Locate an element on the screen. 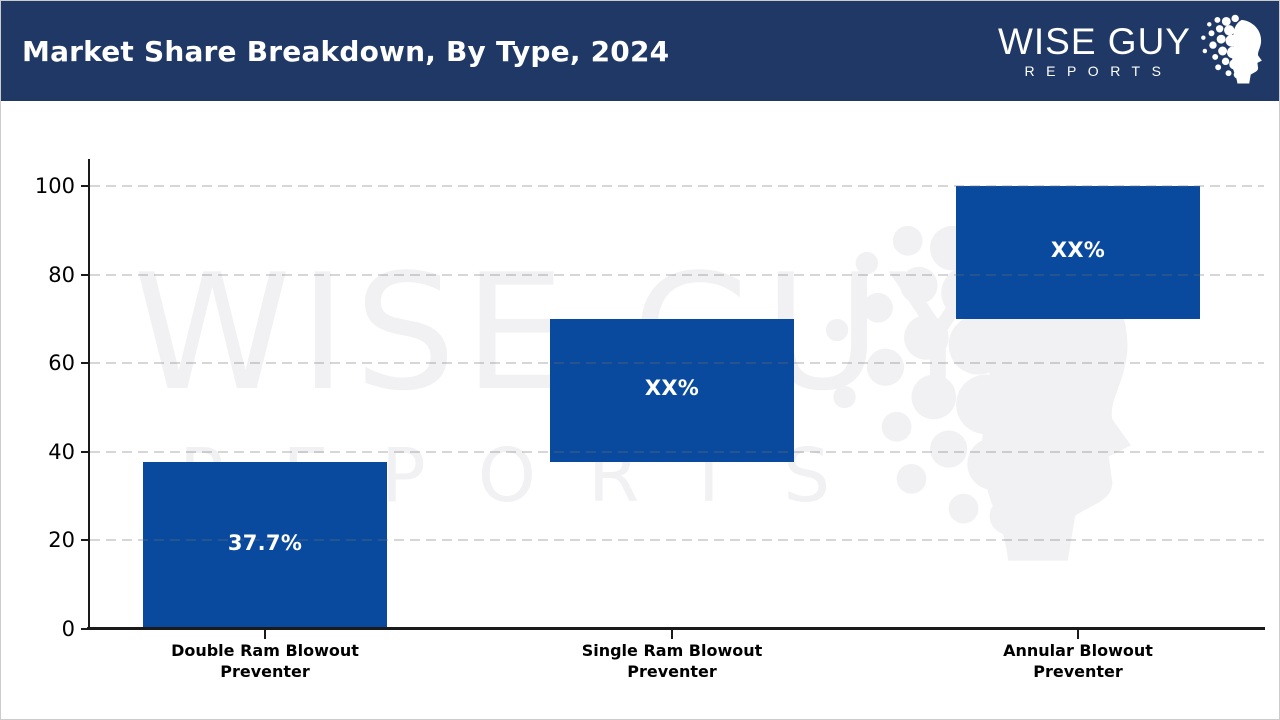 The image size is (1280, 720). x-category-label: Double Ram Blowout Preventer is located at coordinates (265, 661).